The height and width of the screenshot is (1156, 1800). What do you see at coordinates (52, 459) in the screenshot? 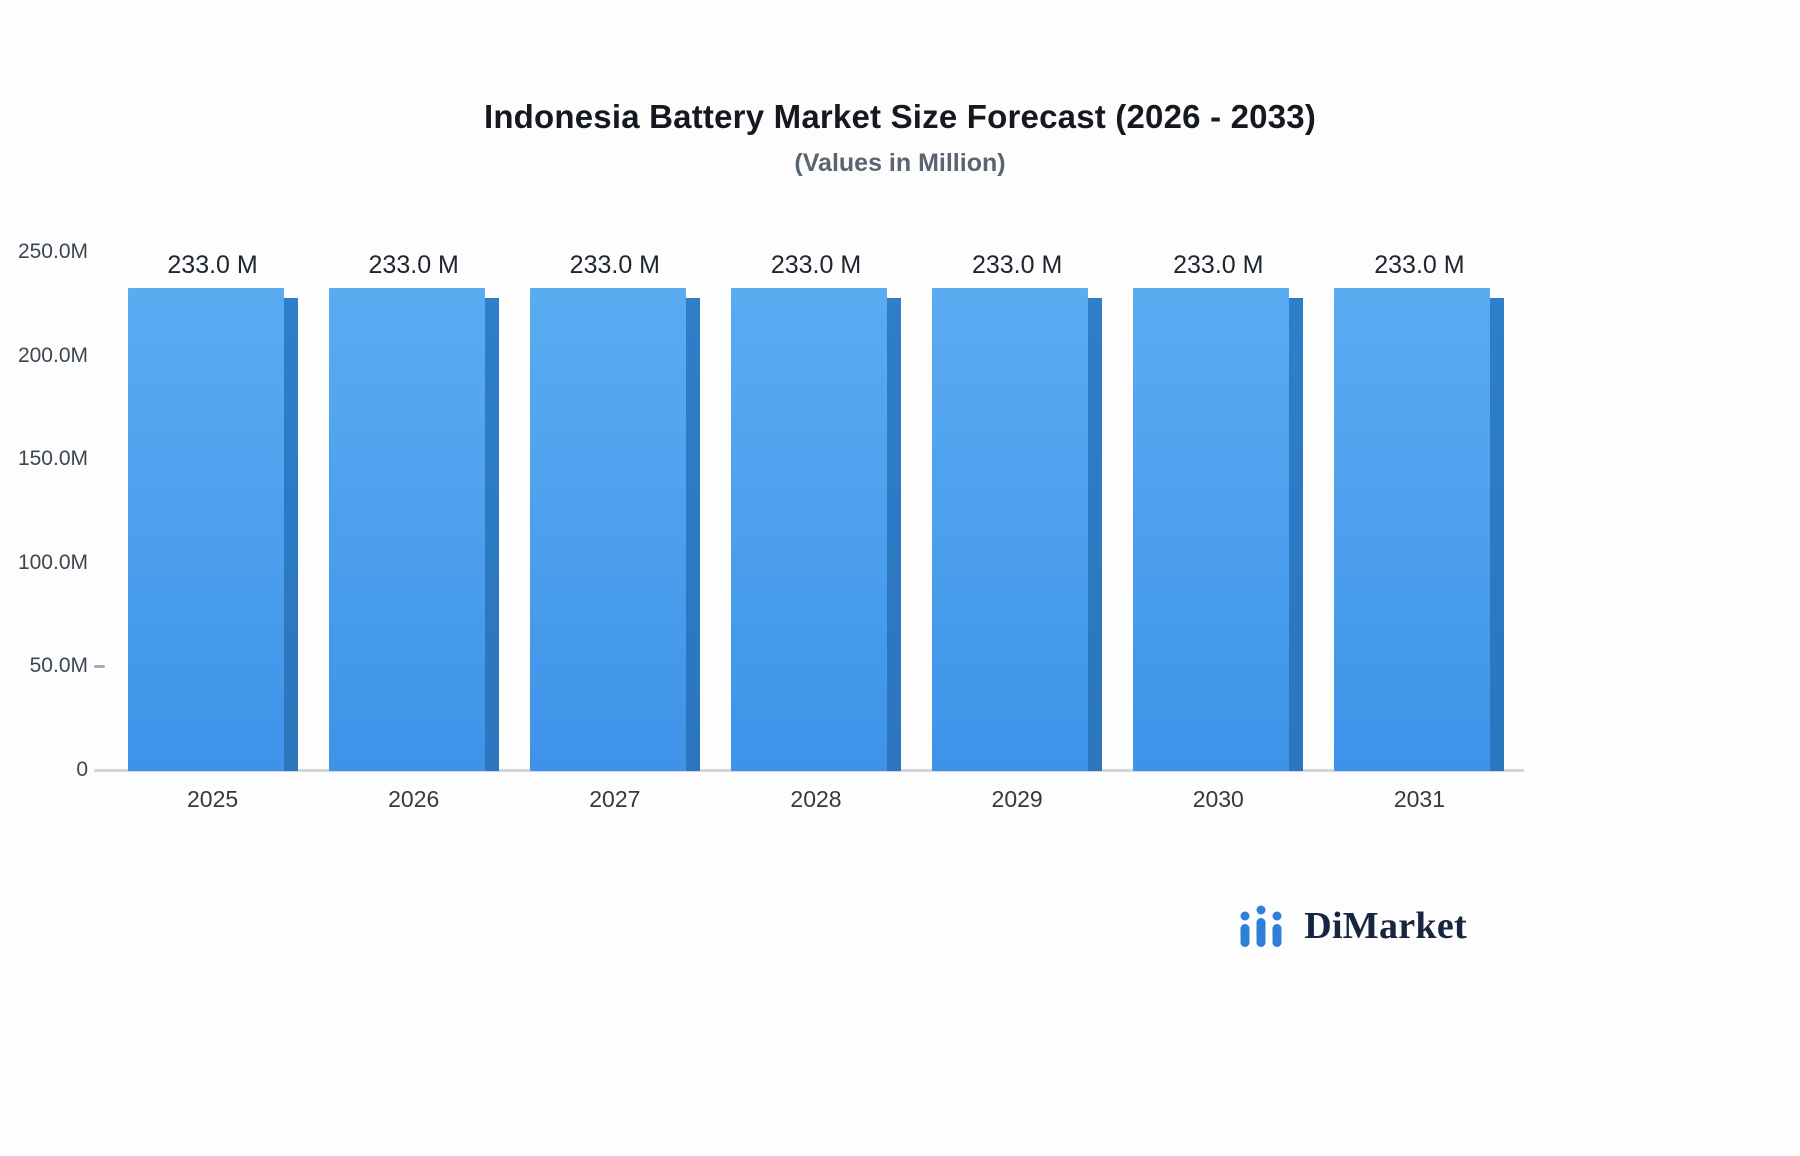
I see `y-tick-label: 150.0M` at bounding box center [52, 459].